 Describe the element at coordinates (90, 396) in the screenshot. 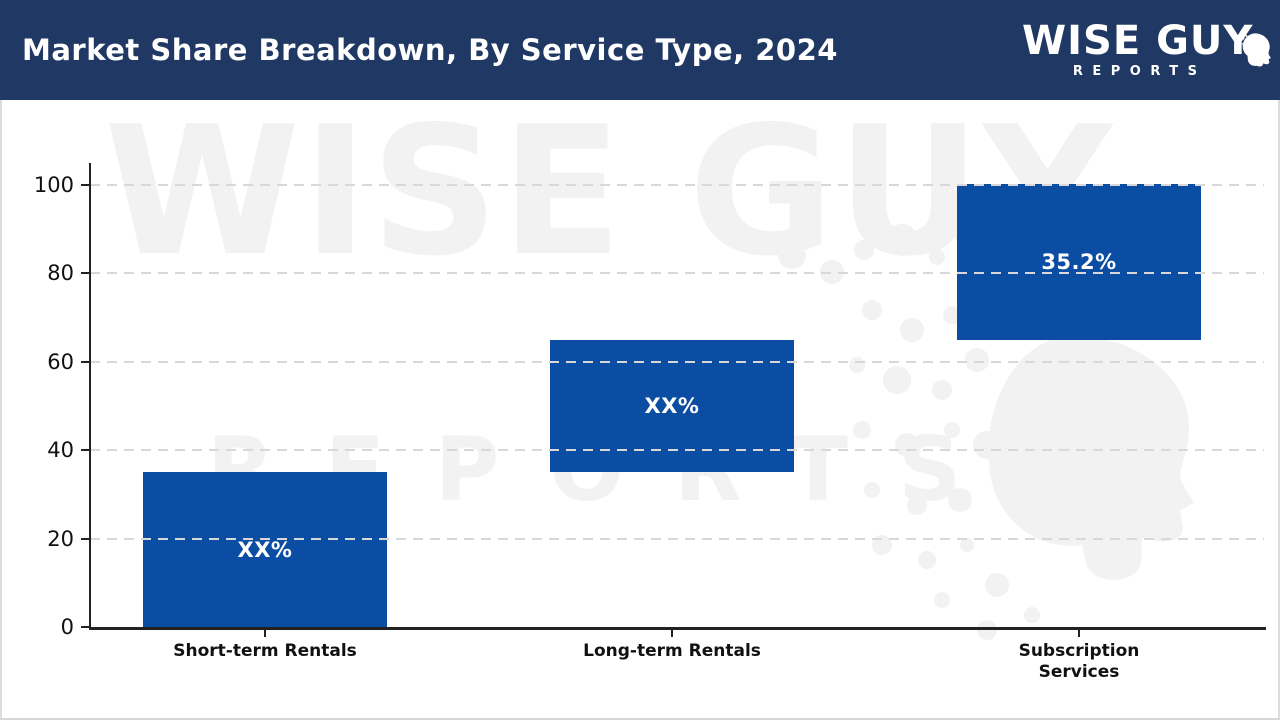

I see `y-axis-line` at that location.